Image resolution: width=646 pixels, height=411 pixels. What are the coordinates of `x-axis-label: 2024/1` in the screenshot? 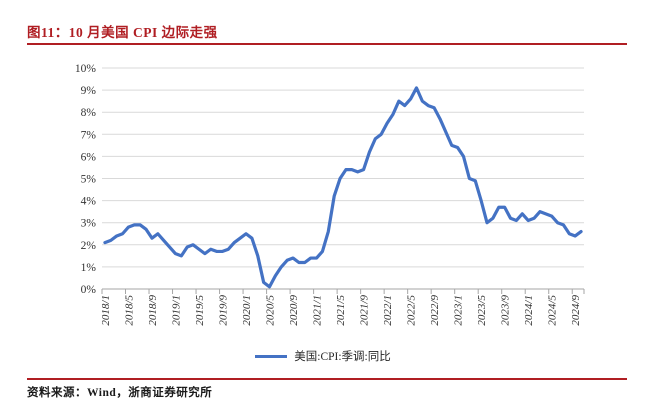 It's located at (529, 310).